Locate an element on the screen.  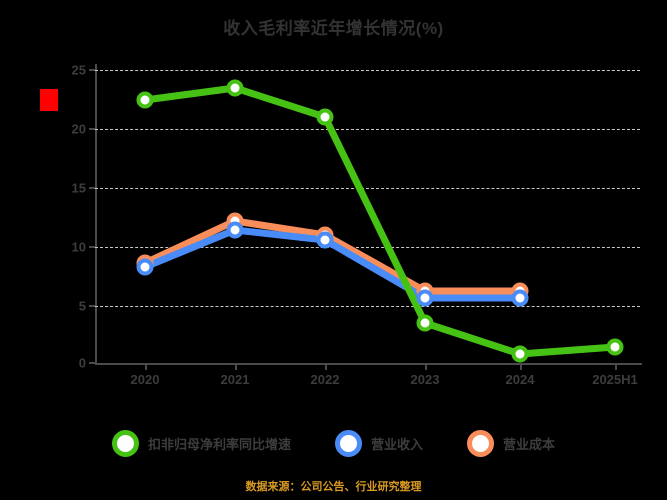
x-tick-label-2024: 2024 is located at coordinates (520, 379).